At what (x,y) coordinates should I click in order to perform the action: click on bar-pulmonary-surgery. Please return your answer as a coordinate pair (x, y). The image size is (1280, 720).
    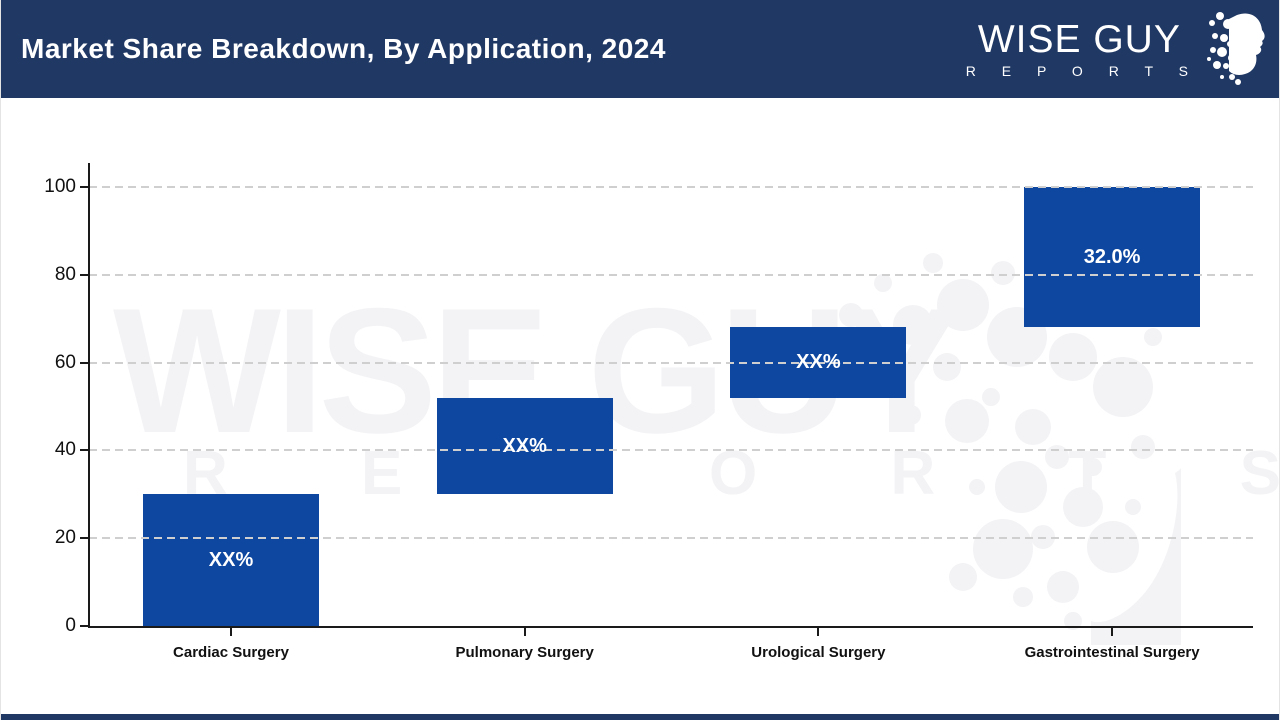
    Looking at the image, I should click on (524, 446).